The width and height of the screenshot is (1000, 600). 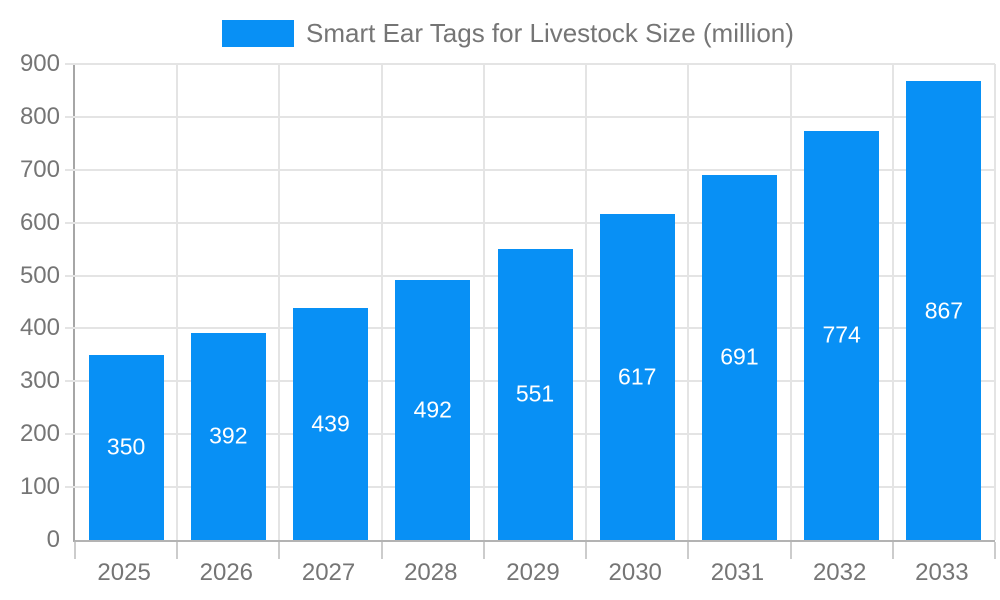 What do you see at coordinates (737, 572) in the screenshot?
I see `x-axis-tick-label: 2031` at bounding box center [737, 572].